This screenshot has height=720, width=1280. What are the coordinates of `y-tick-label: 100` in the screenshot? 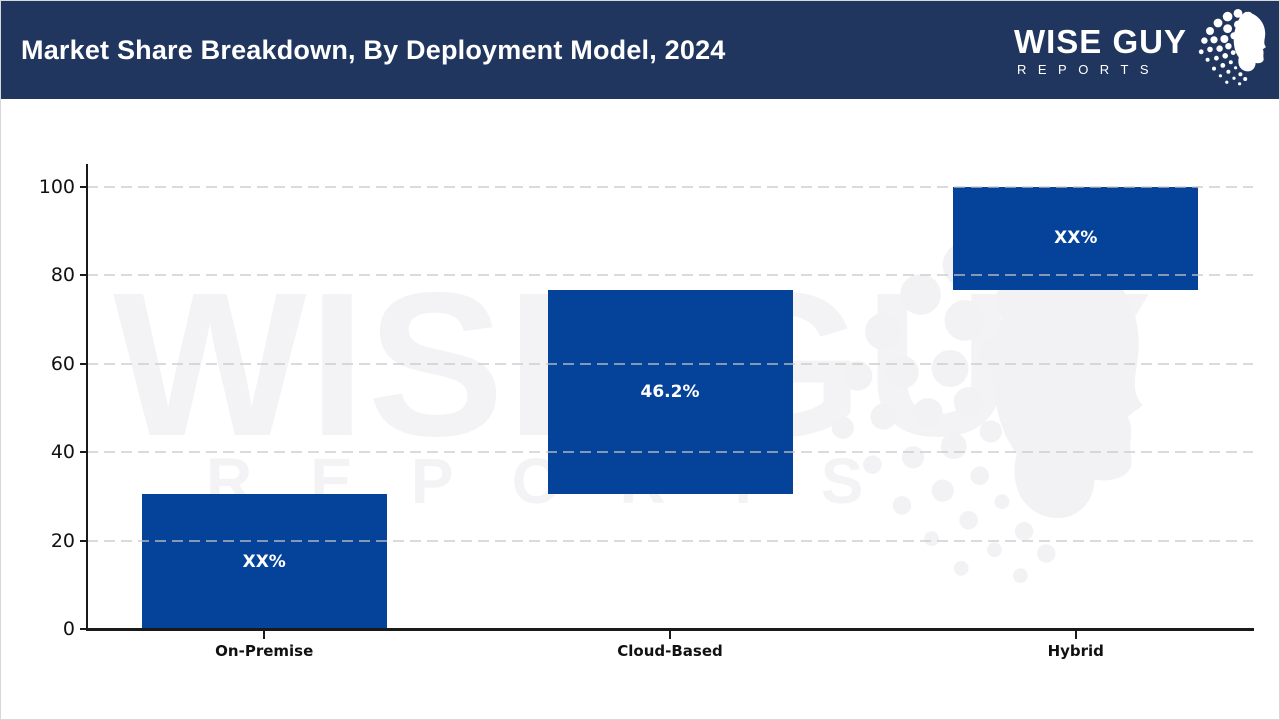 It's located at (56, 187).